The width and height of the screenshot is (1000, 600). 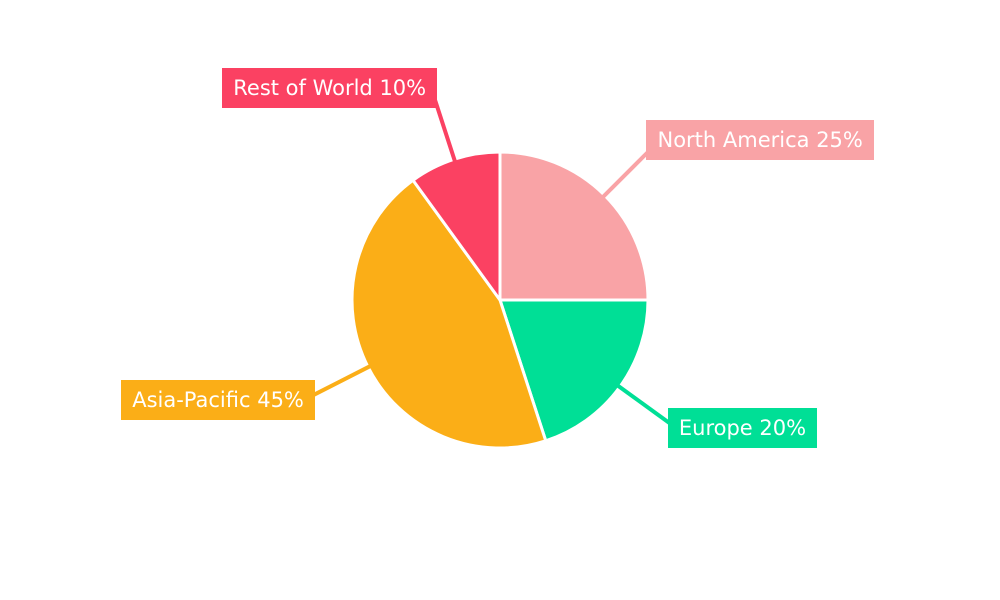 What do you see at coordinates (625, 174) in the screenshot?
I see `leader-line-north-america` at bounding box center [625, 174].